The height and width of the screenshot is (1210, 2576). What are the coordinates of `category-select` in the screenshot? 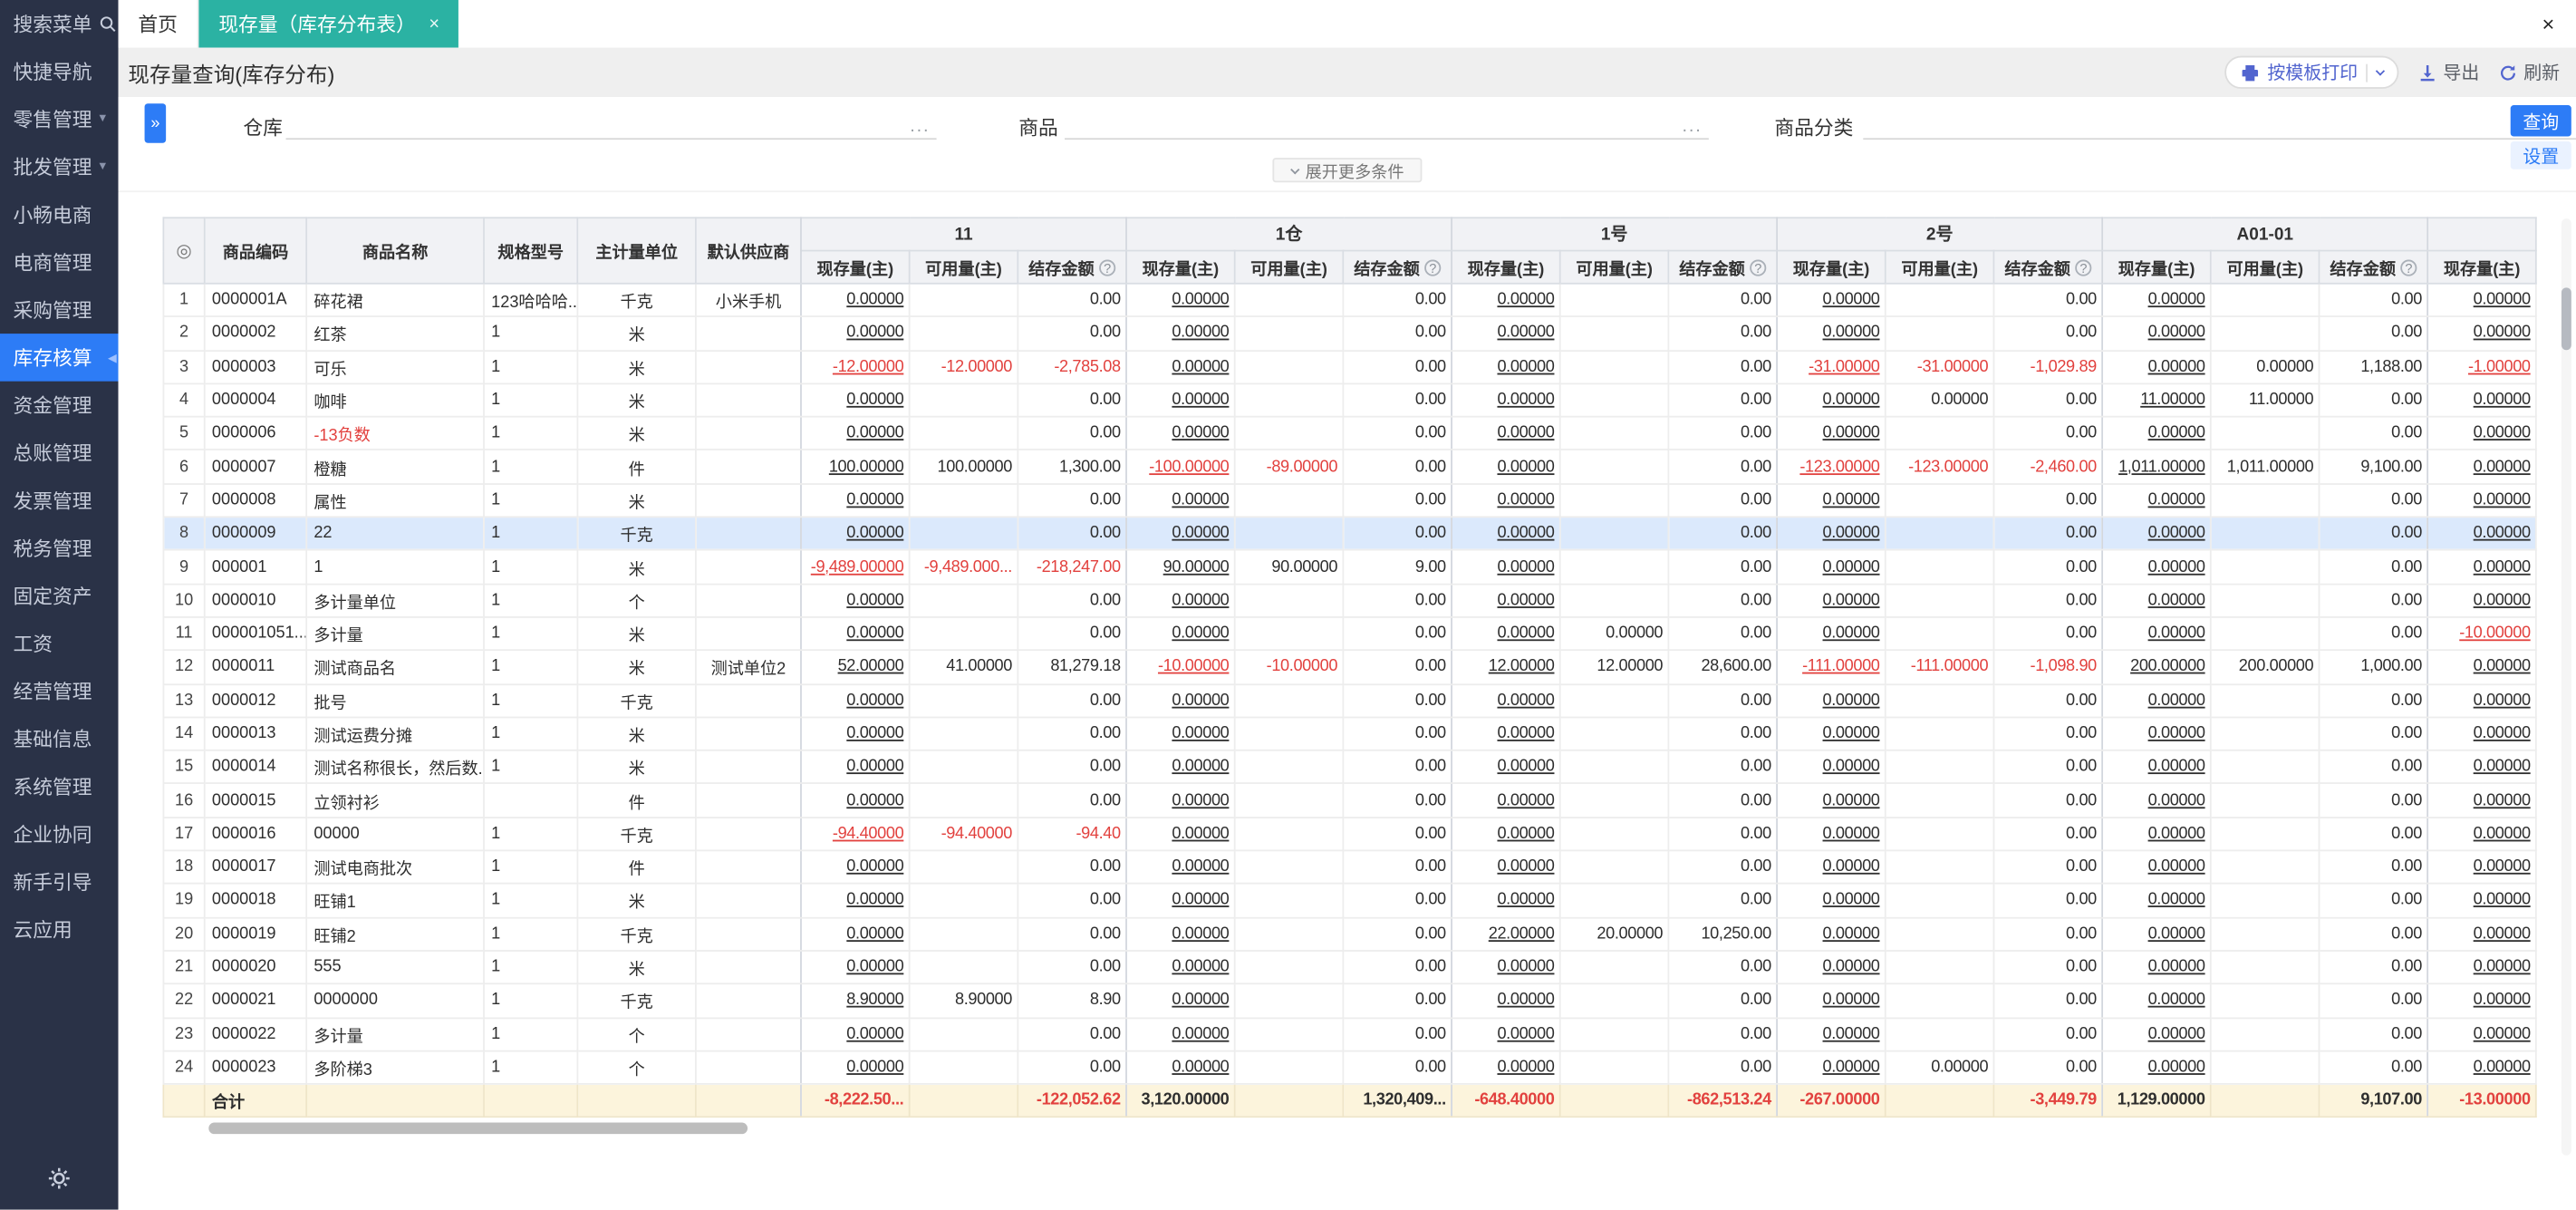 It's located at (2219, 123).